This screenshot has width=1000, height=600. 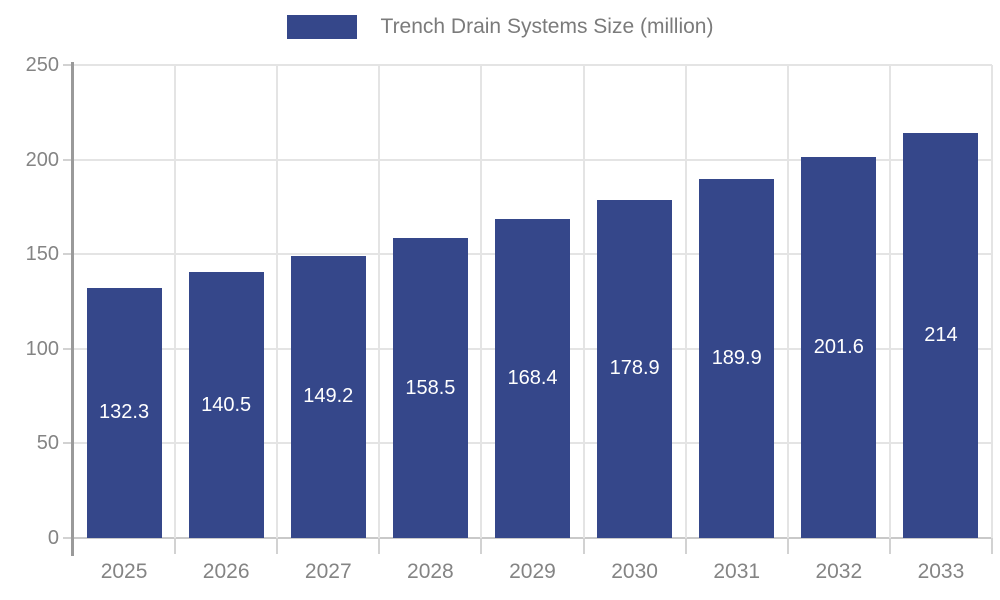 I want to click on y-axis-tick-label: 100, so click(x=42, y=348).